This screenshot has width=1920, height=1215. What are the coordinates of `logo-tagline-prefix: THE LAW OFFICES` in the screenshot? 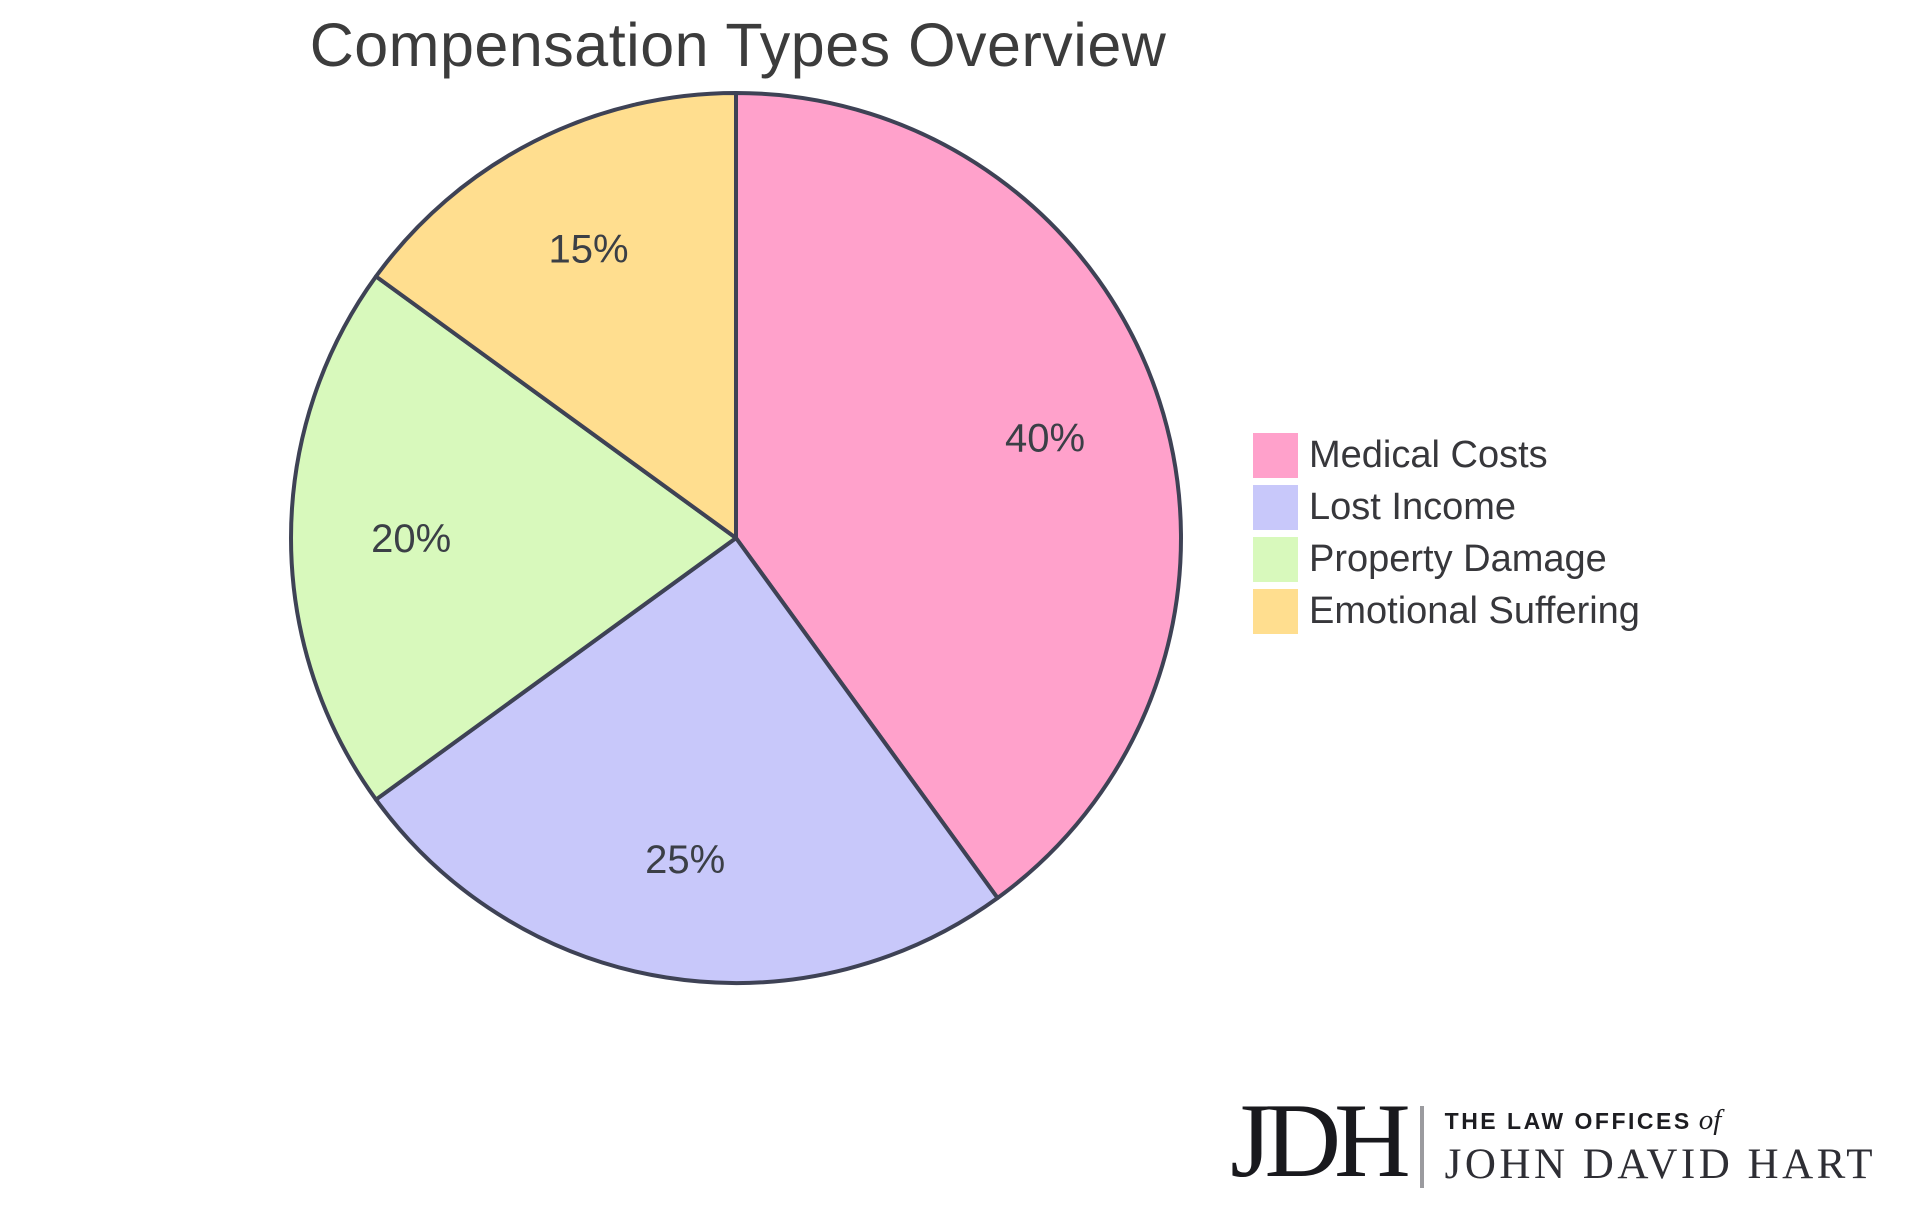 It's located at (1568, 1121).